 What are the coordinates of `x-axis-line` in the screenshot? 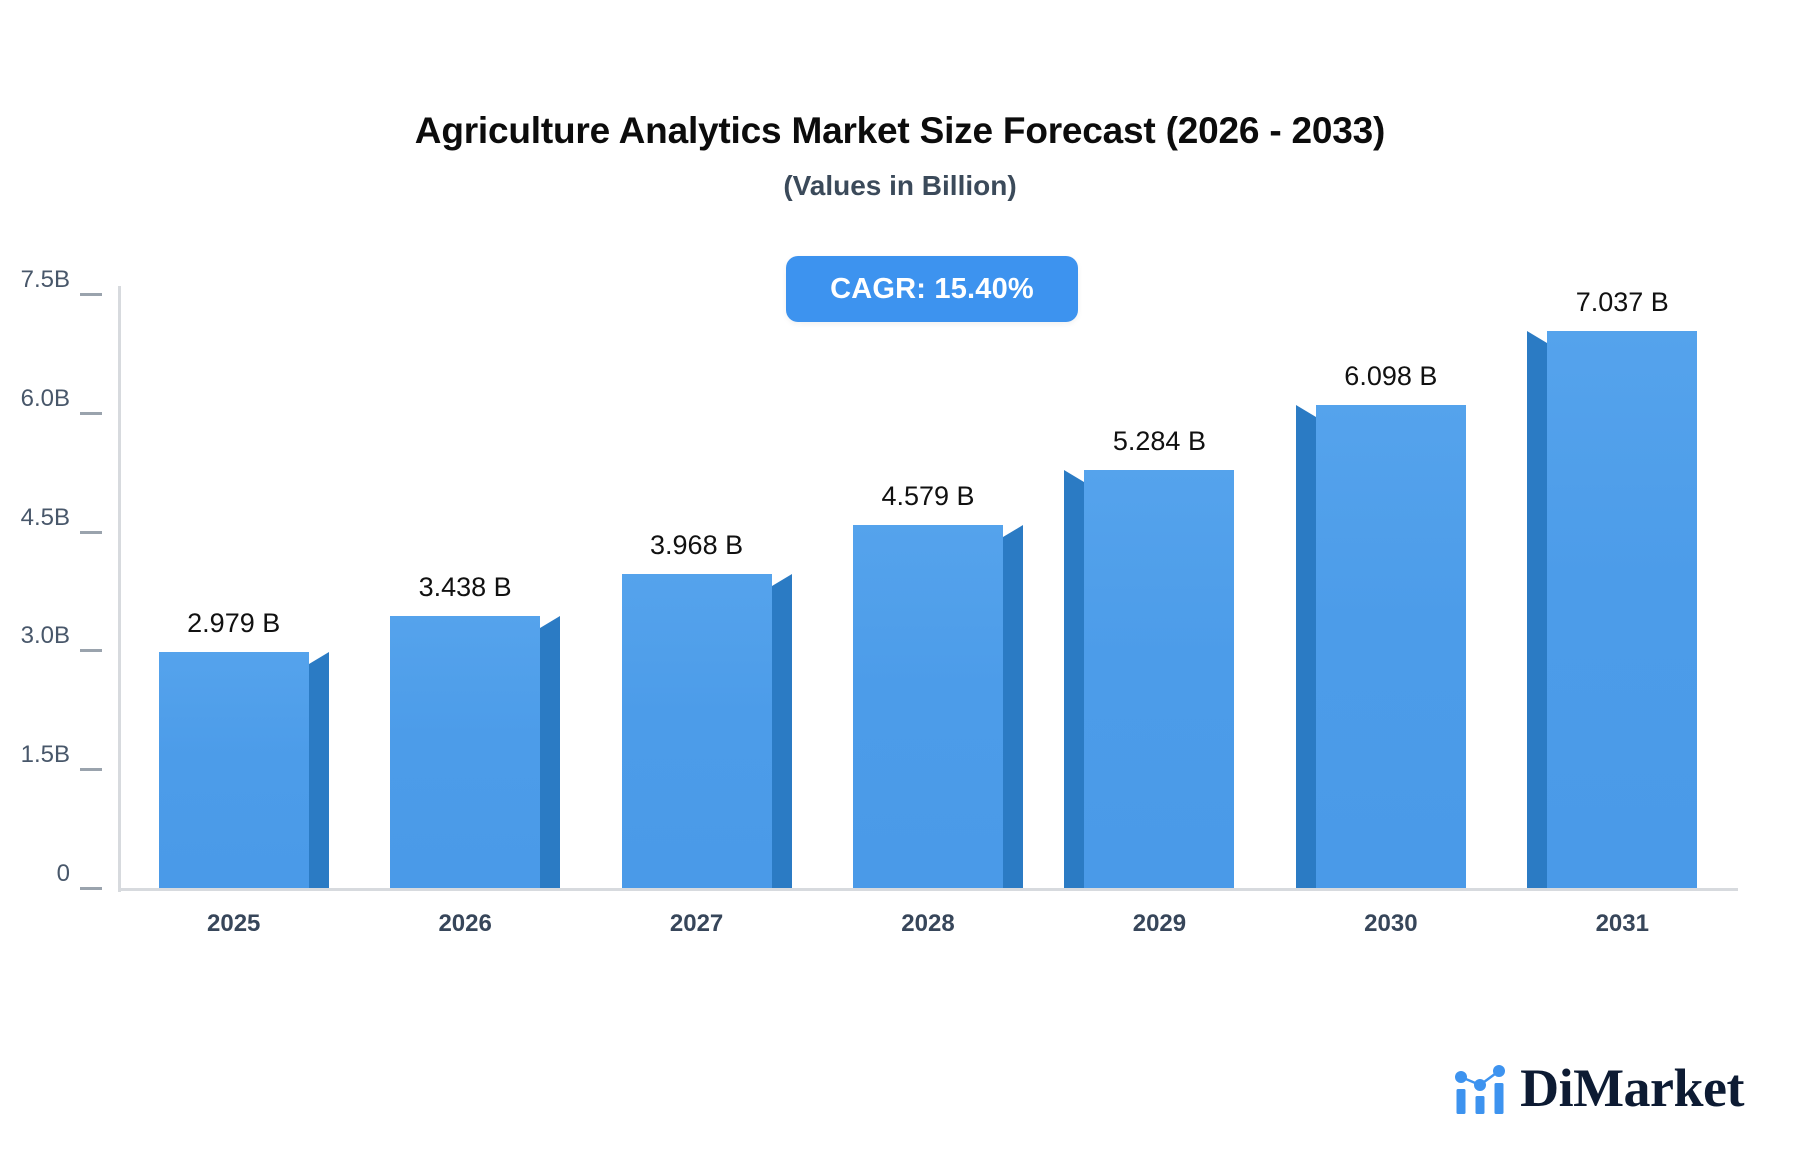 It's located at (928, 889).